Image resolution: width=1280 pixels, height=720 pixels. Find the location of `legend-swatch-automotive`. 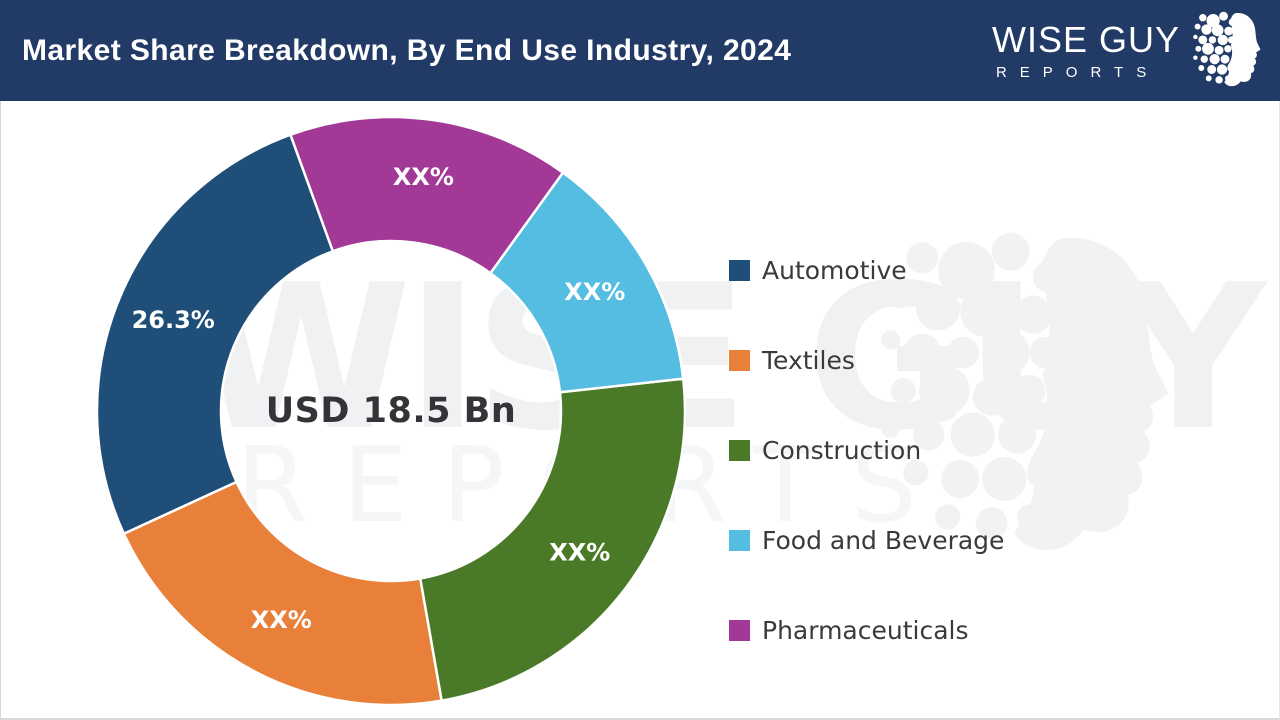

legend-swatch-automotive is located at coordinates (739, 270).